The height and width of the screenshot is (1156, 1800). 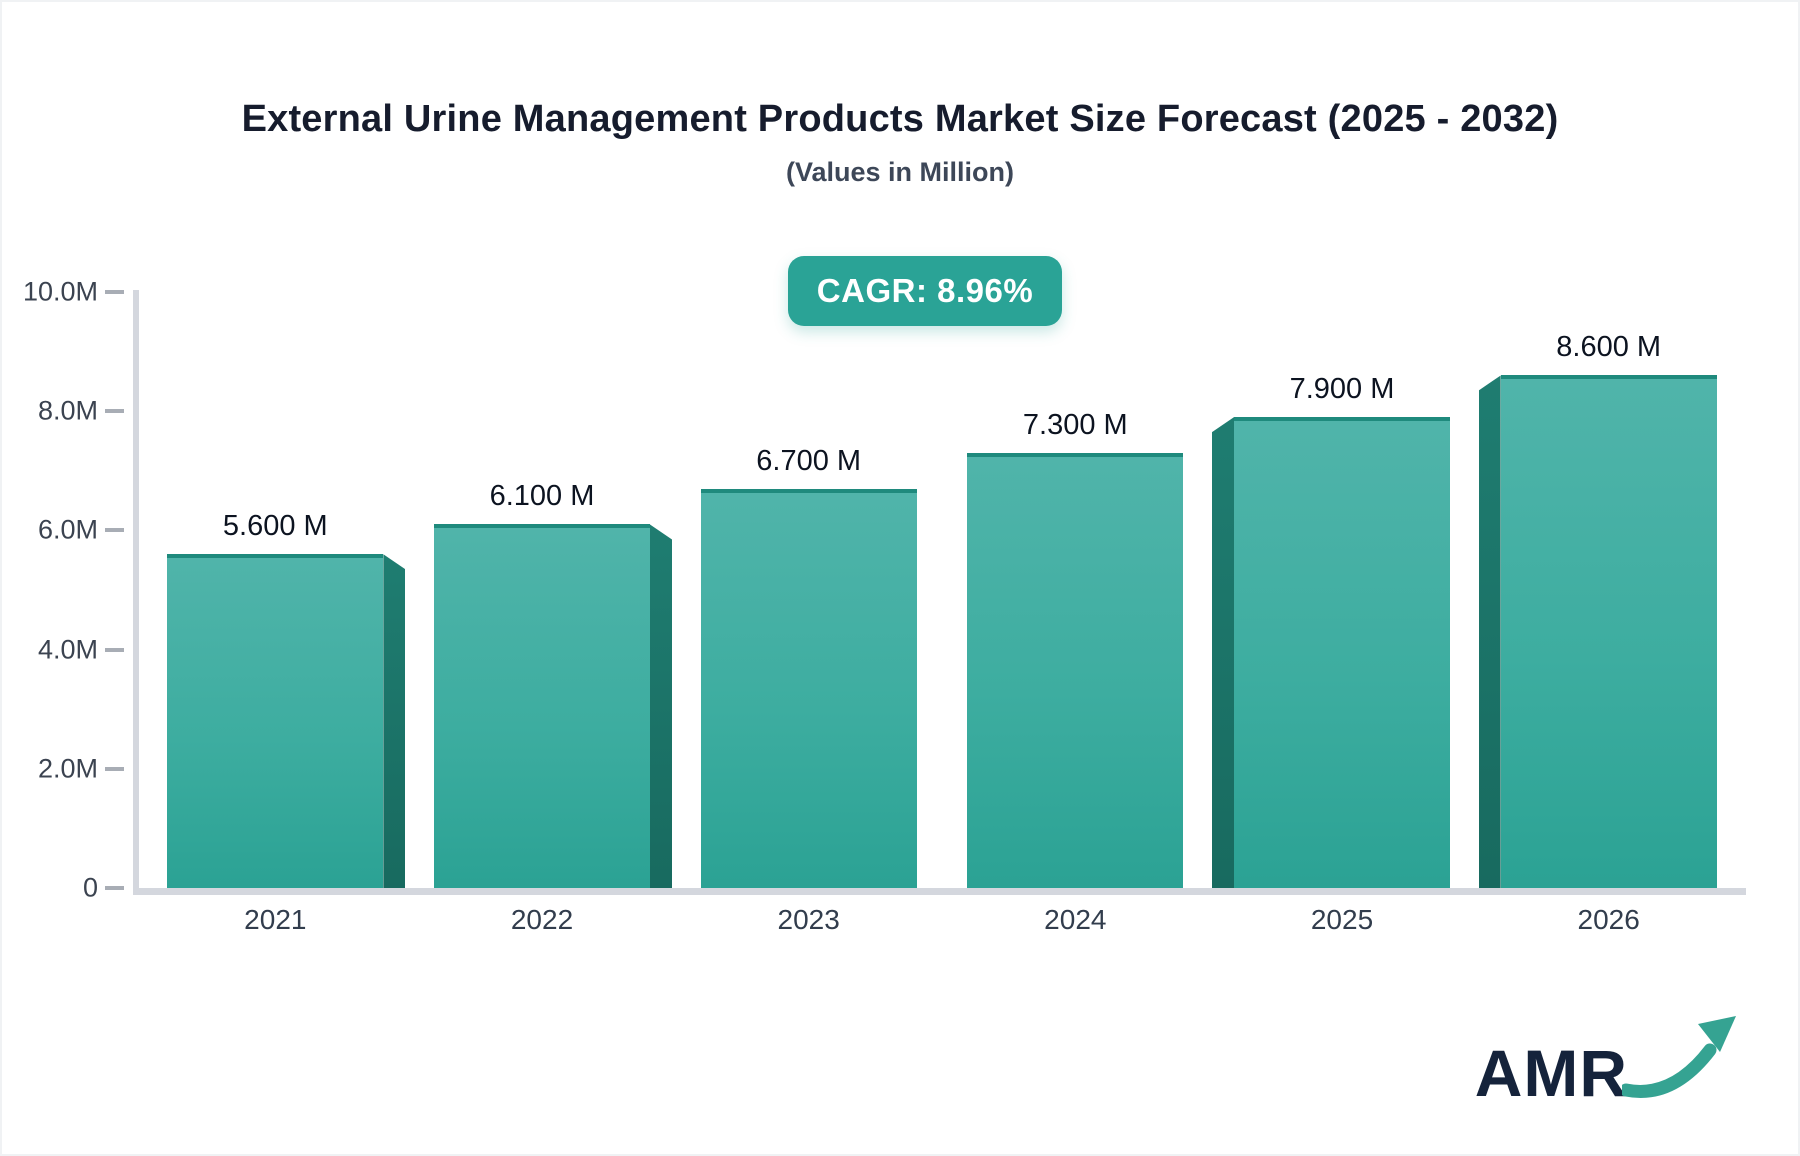 What do you see at coordinates (1075, 670) in the screenshot?
I see `bar-2024` at bounding box center [1075, 670].